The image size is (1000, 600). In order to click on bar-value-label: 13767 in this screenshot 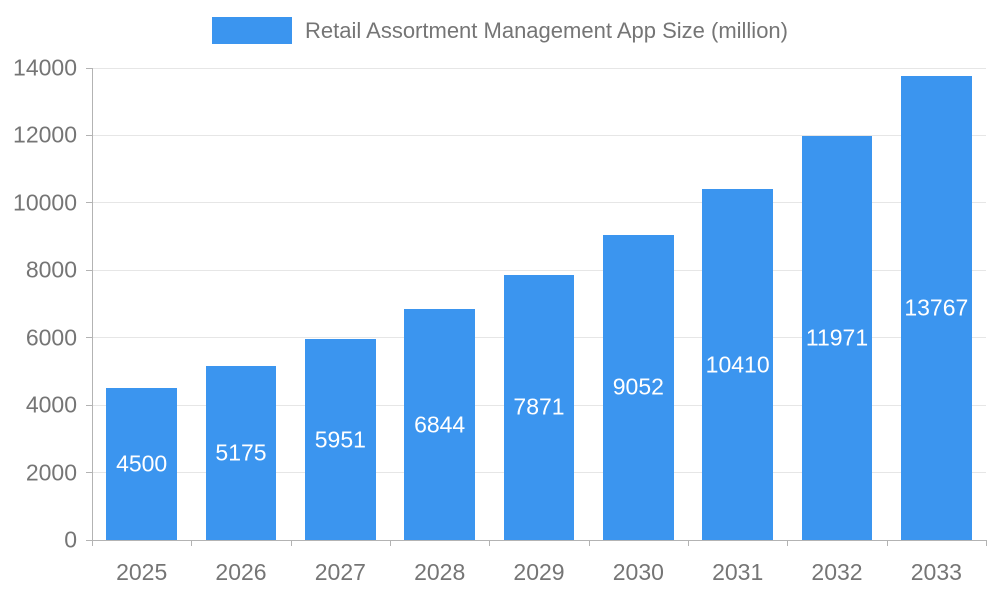, I will do `click(936, 307)`.